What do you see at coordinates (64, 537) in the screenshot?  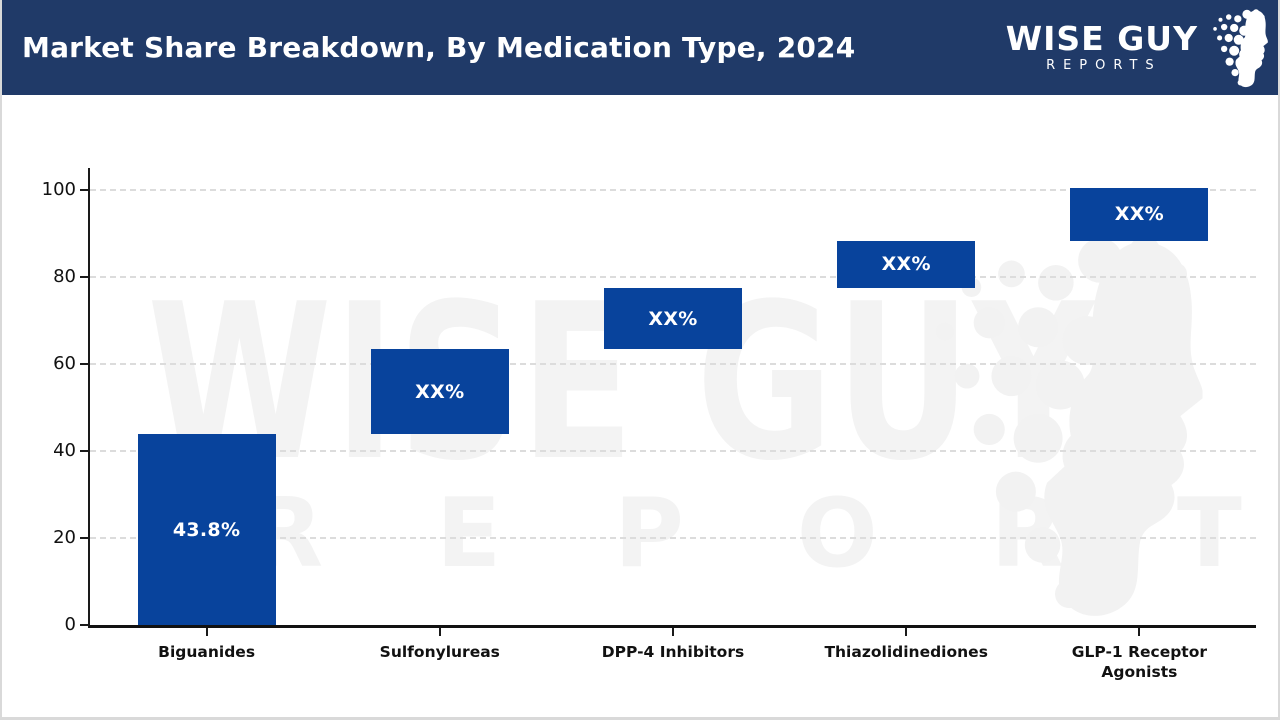 I see `y-axis-tick-label: 20` at bounding box center [64, 537].